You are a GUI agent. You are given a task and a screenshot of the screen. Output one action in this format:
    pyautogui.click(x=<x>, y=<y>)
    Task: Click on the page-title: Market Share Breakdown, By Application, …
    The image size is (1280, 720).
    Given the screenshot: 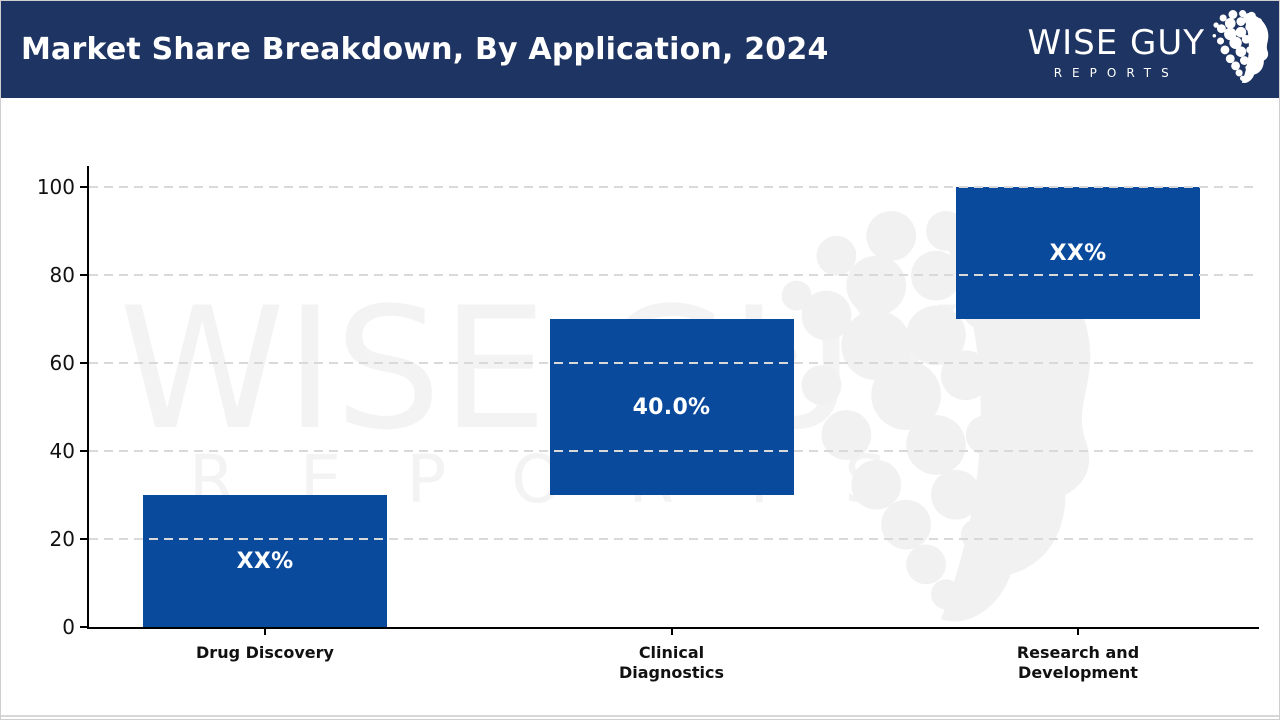 What is the action you would take?
    pyautogui.click(x=425, y=49)
    